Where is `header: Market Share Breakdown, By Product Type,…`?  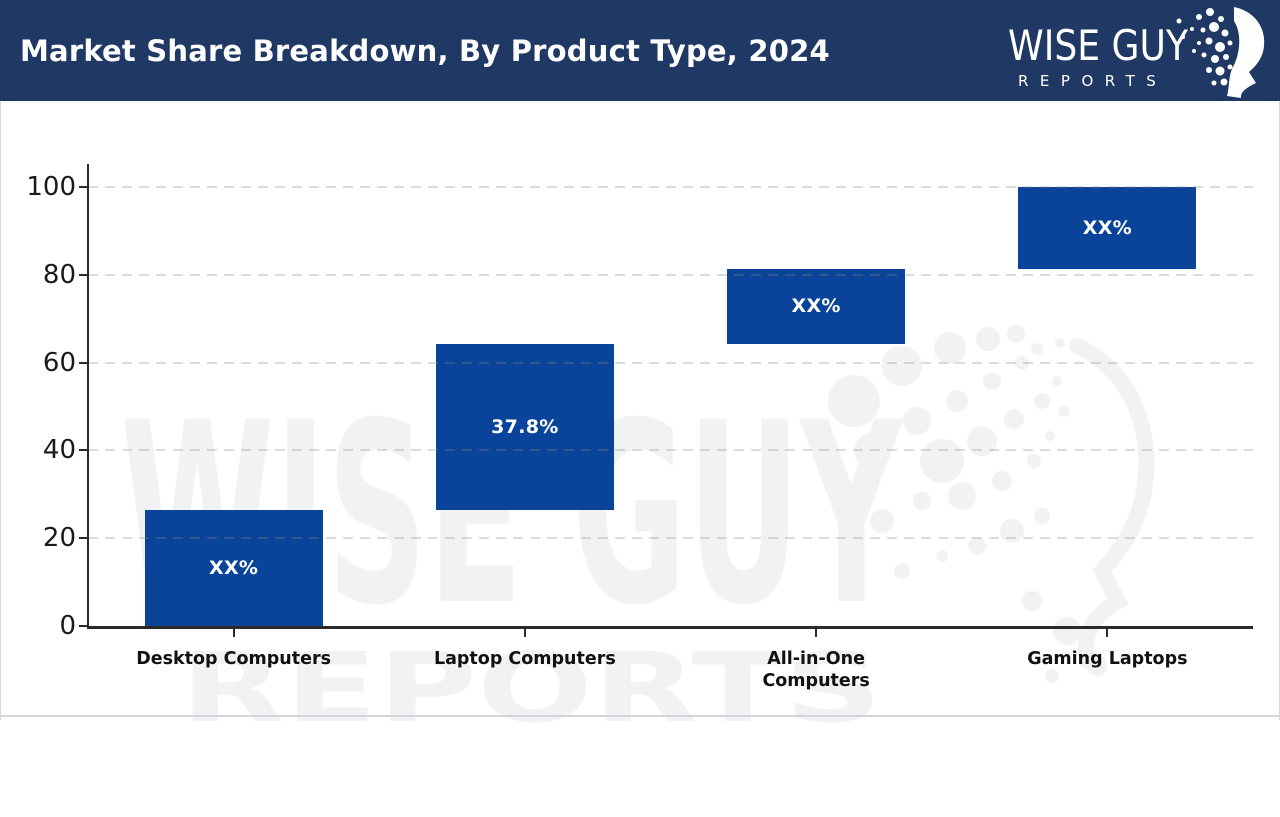 header: Market Share Breakdown, By Product Type,… is located at coordinates (640, 50).